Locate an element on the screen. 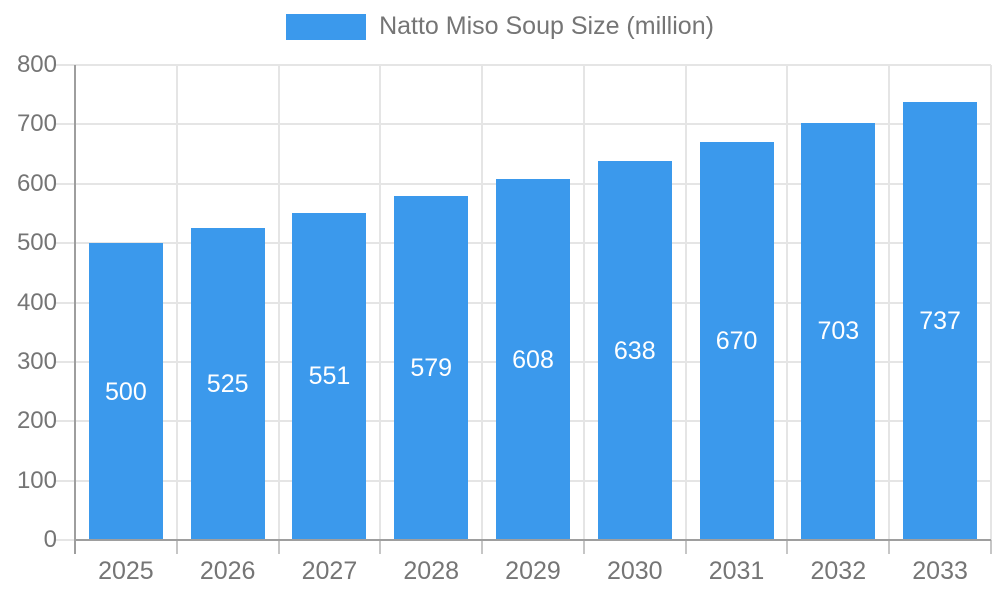 Image resolution: width=1000 pixels, height=600 pixels. bar-value-label: 703 is located at coordinates (838, 331).